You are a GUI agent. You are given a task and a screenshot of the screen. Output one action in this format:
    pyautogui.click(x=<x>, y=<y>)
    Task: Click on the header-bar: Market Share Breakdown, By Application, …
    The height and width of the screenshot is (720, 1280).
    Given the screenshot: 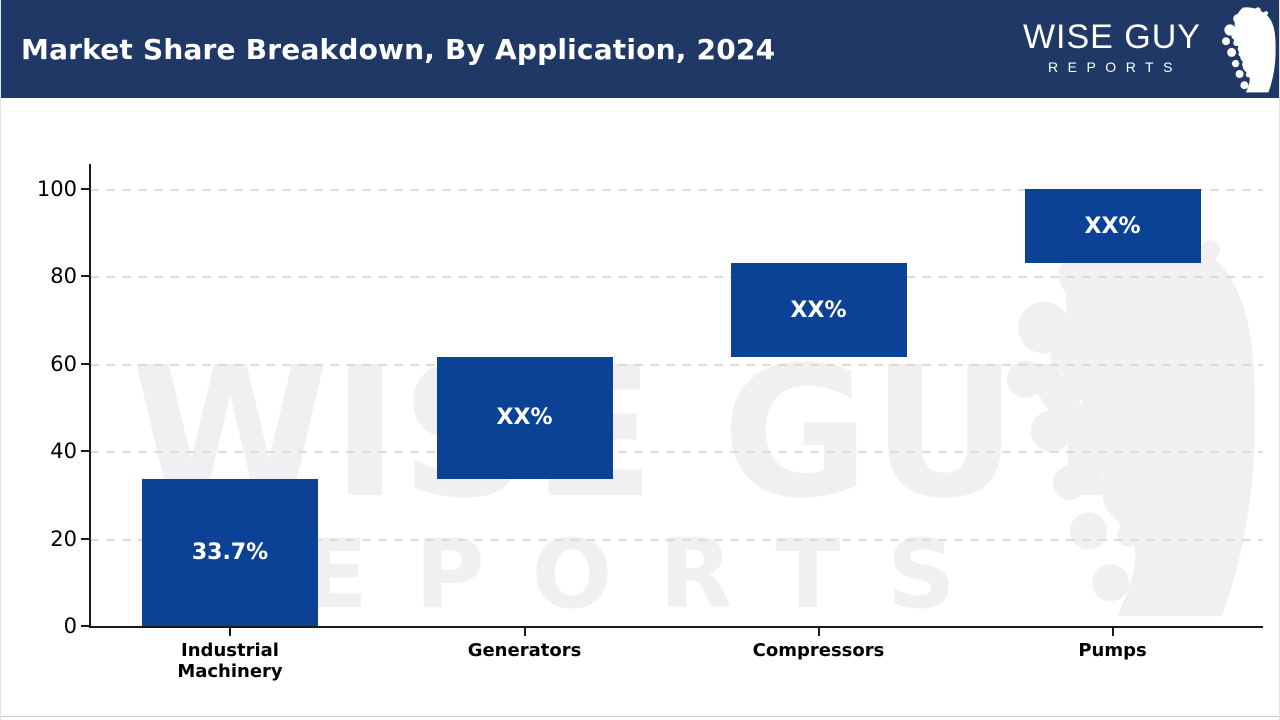 What is the action you would take?
    pyautogui.click(x=640, y=49)
    